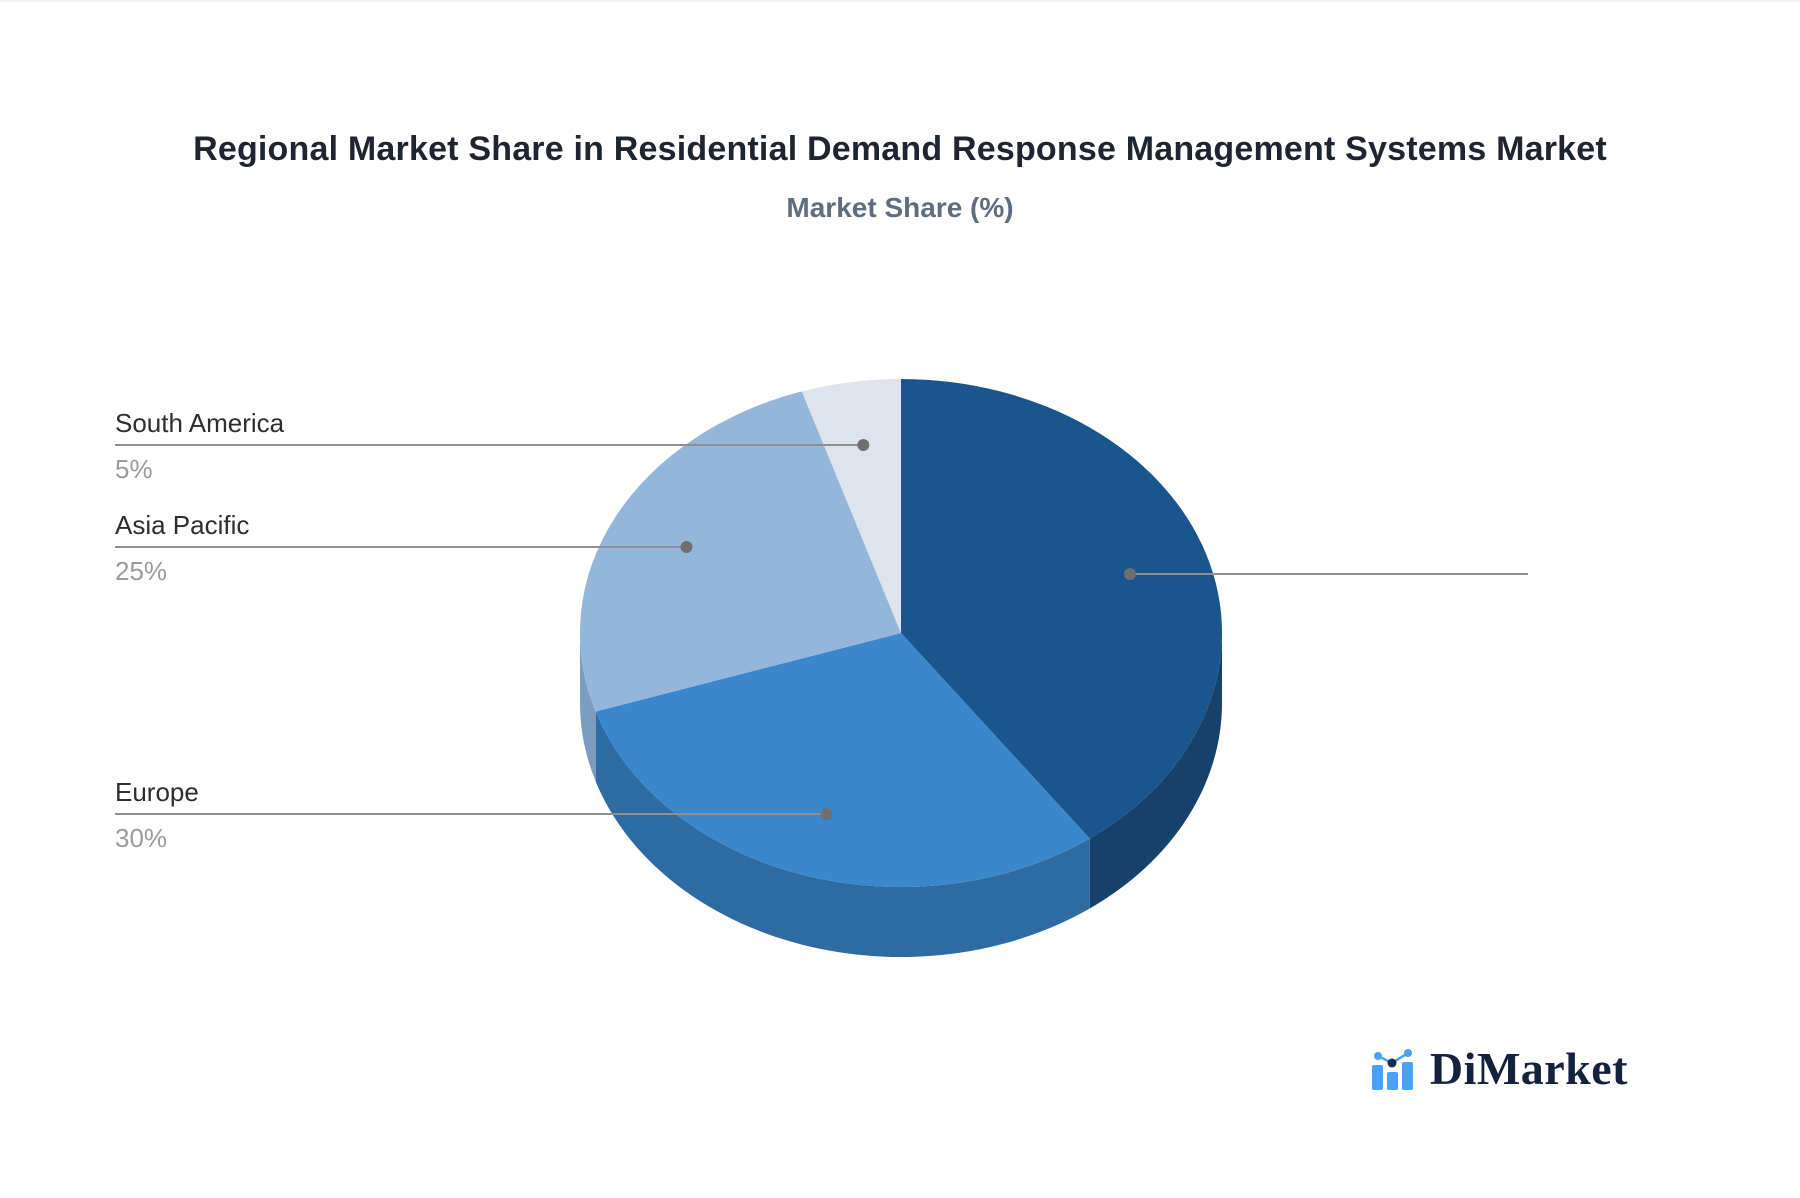 The width and height of the screenshot is (1800, 1198). I want to click on brand-logo: DiMarket, so click(1498, 1068).